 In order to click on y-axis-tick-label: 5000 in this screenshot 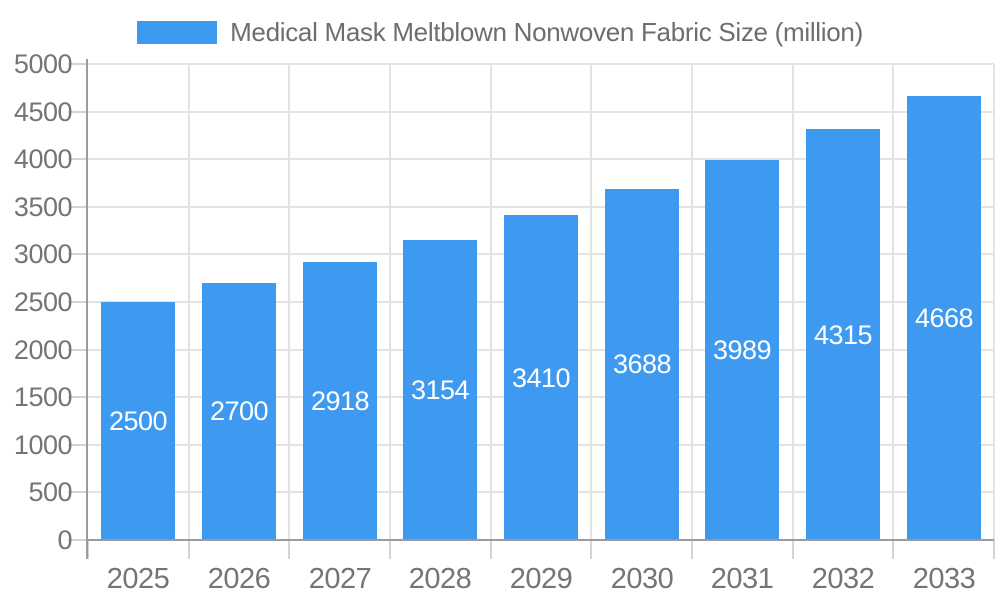, I will do `click(43, 64)`.